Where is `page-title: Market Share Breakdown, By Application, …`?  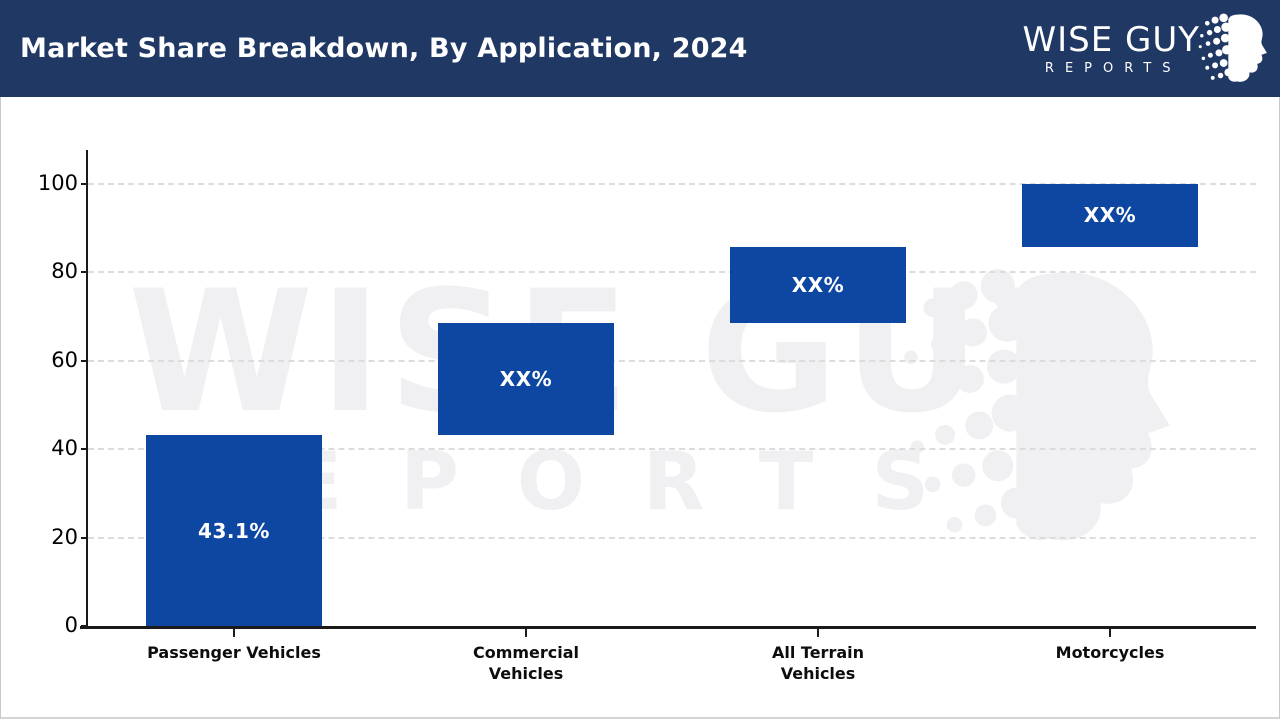 page-title: Market Share Breakdown, By Application, … is located at coordinates (384, 48).